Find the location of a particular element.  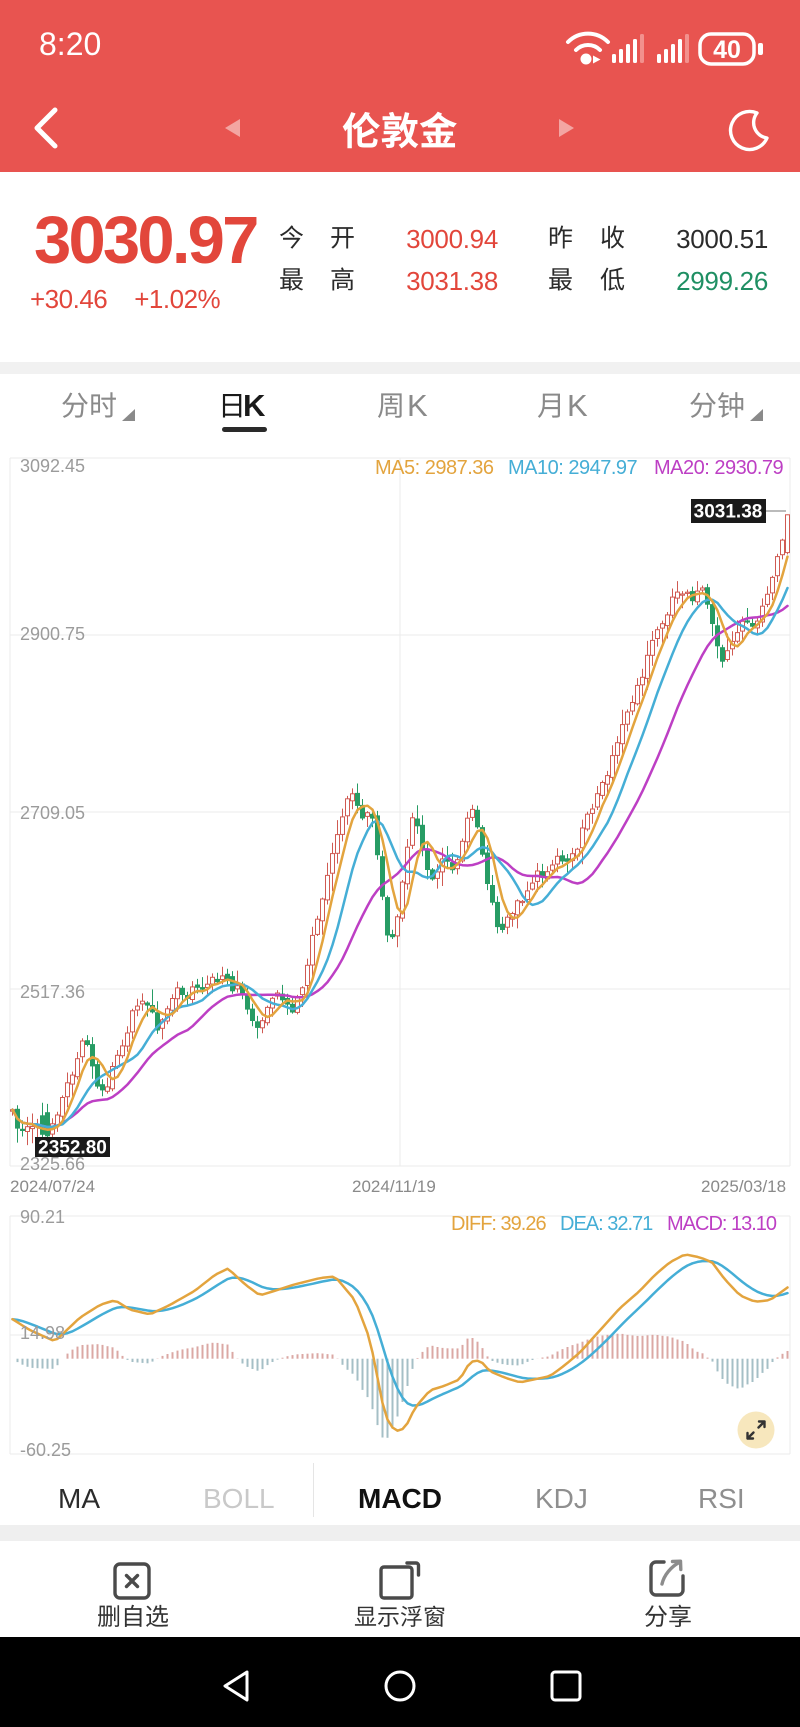

svg-text: 2352.80 is located at coordinates (72, 1148).